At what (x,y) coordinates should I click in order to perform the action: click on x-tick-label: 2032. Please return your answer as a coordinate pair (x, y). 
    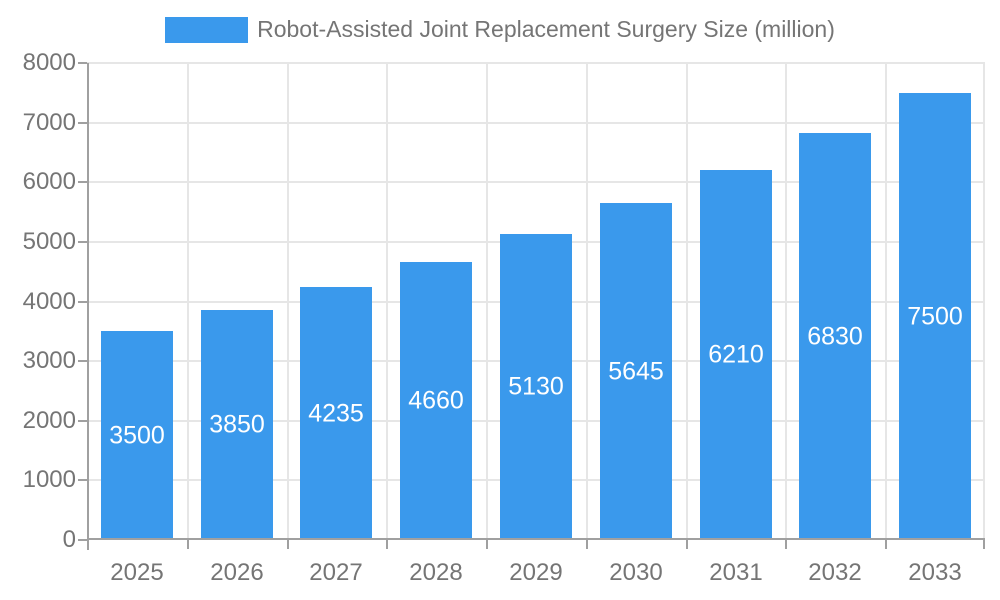
    Looking at the image, I should click on (835, 572).